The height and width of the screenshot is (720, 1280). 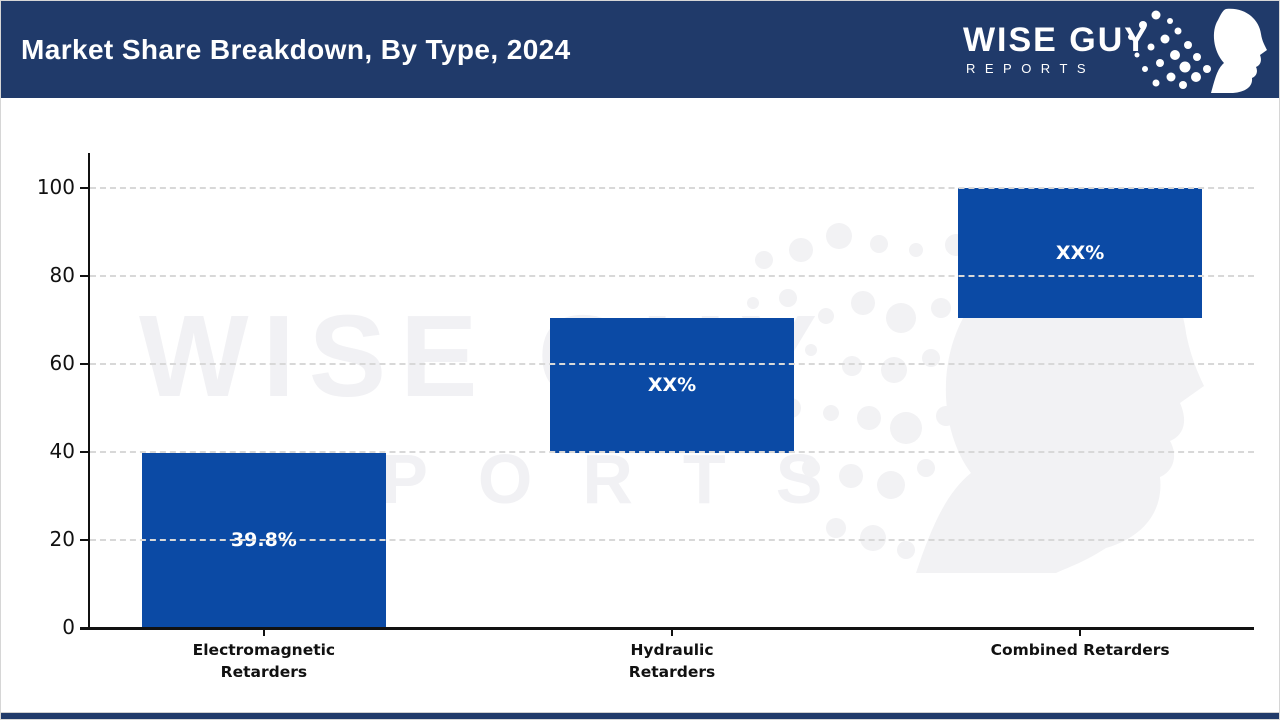 What do you see at coordinates (296, 49) in the screenshot?
I see `page-title: Market Share Breakdown, By Type, 2024` at bounding box center [296, 49].